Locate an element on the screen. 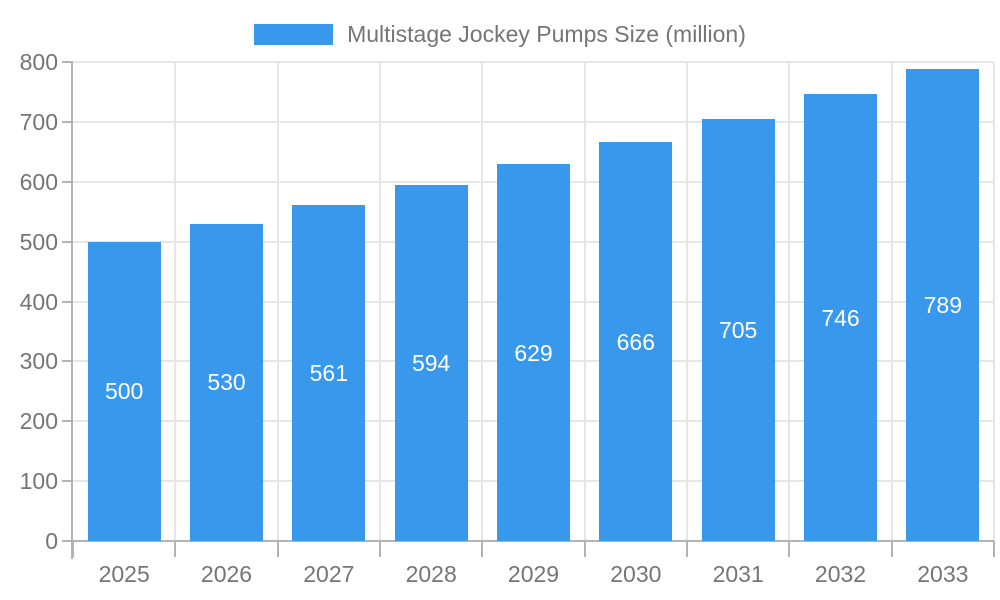 This screenshot has width=1000, height=600. x-axis-label: 2029 is located at coordinates (533, 574).